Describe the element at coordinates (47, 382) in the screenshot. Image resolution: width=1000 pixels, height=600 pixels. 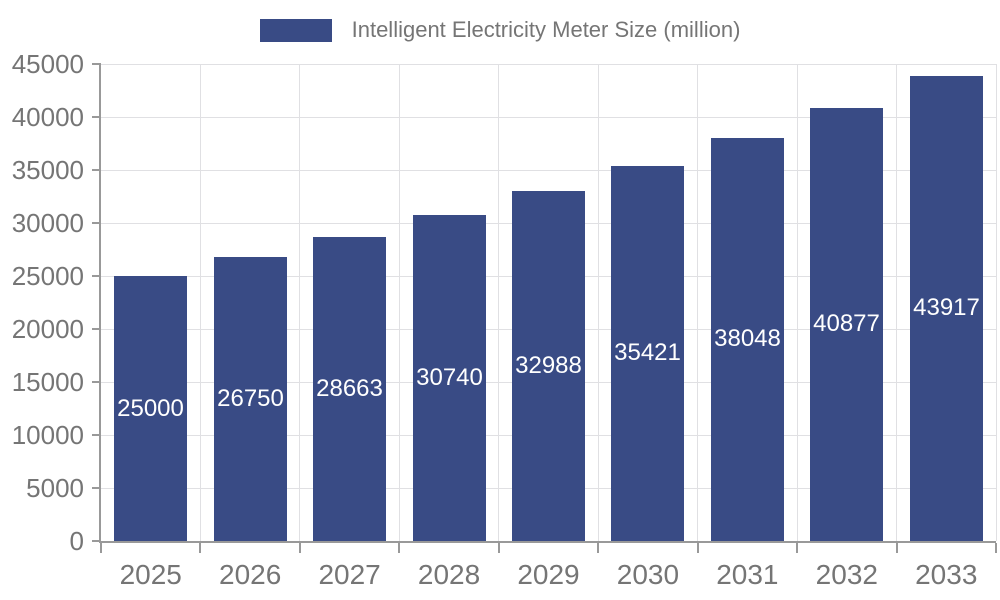
I see `y-tick-label: 15000` at that location.